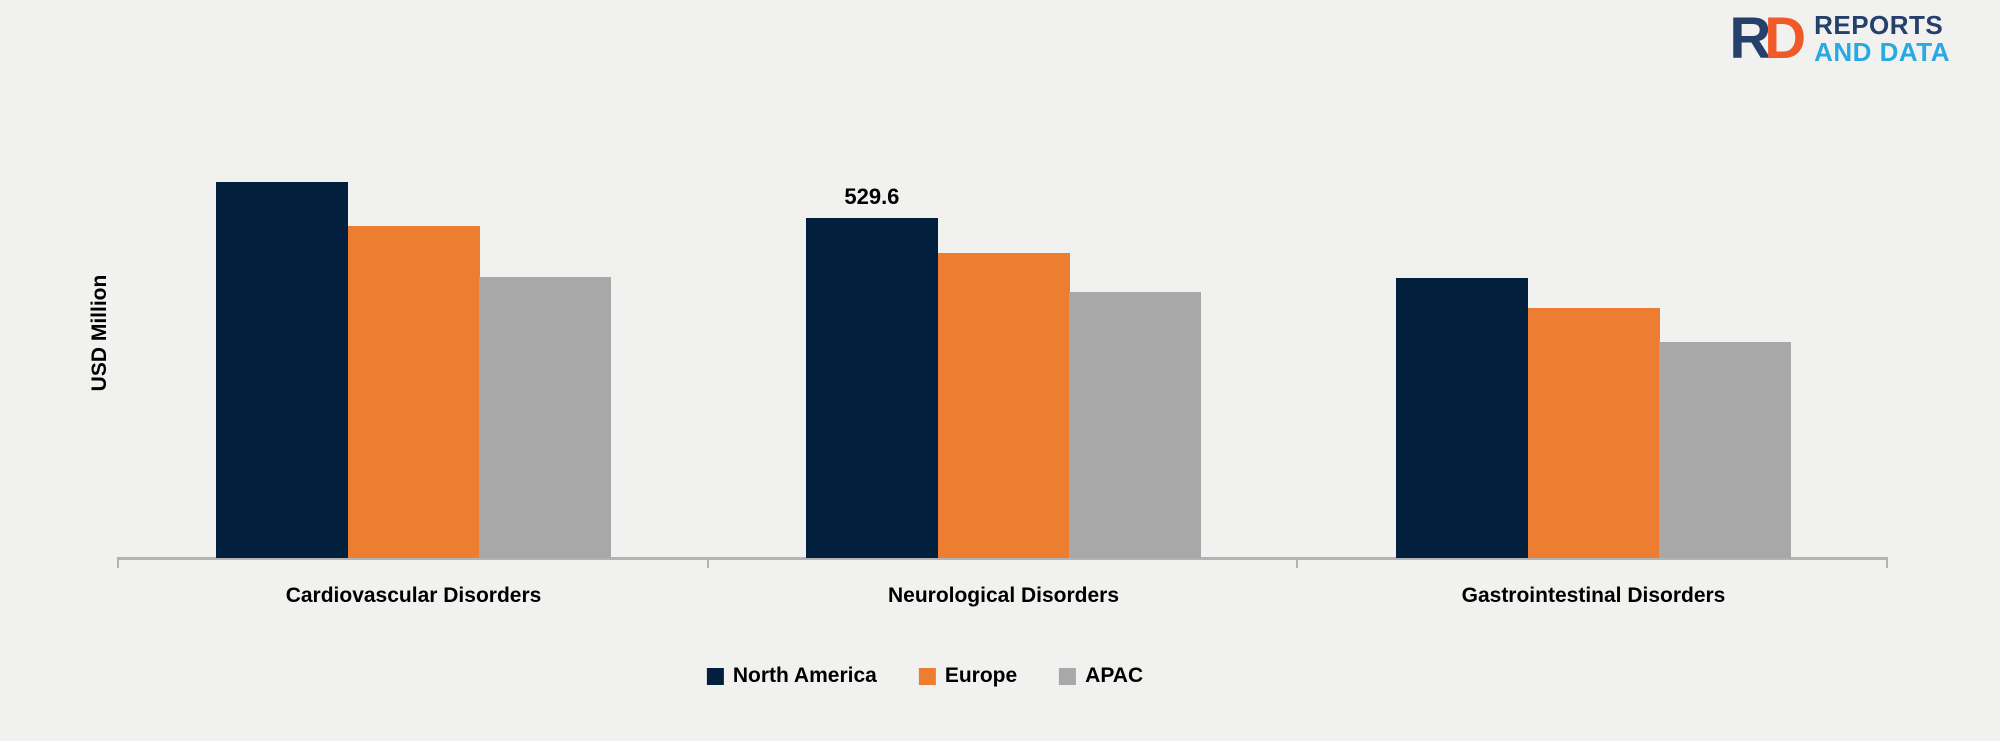  What do you see at coordinates (1002, 558) in the screenshot?
I see `x-axis-line` at bounding box center [1002, 558].